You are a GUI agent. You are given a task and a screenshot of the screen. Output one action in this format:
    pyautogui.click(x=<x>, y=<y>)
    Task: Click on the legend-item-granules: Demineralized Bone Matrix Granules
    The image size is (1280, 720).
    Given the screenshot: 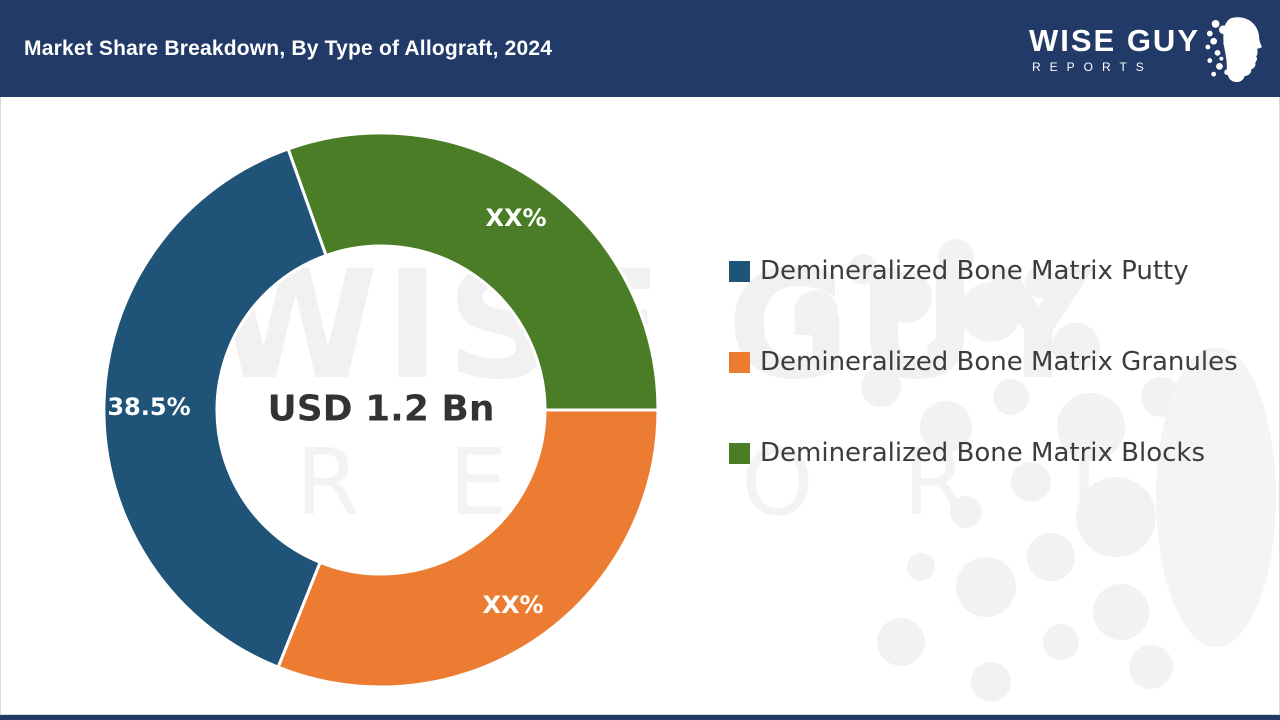 What is the action you would take?
    pyautogui.click(x=983, y=362)
    